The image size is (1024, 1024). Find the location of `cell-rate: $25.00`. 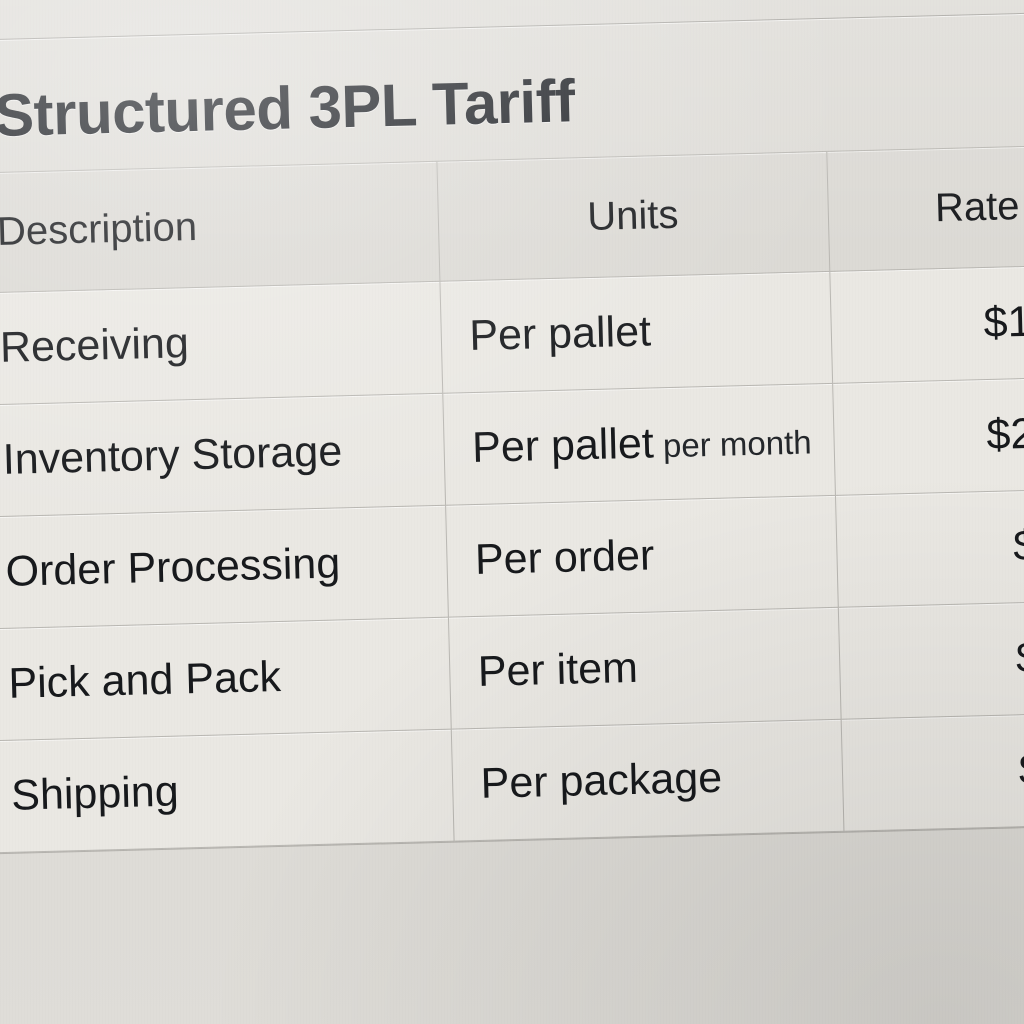

cell-rate: $25.00 is located at coordinates (928, 435).